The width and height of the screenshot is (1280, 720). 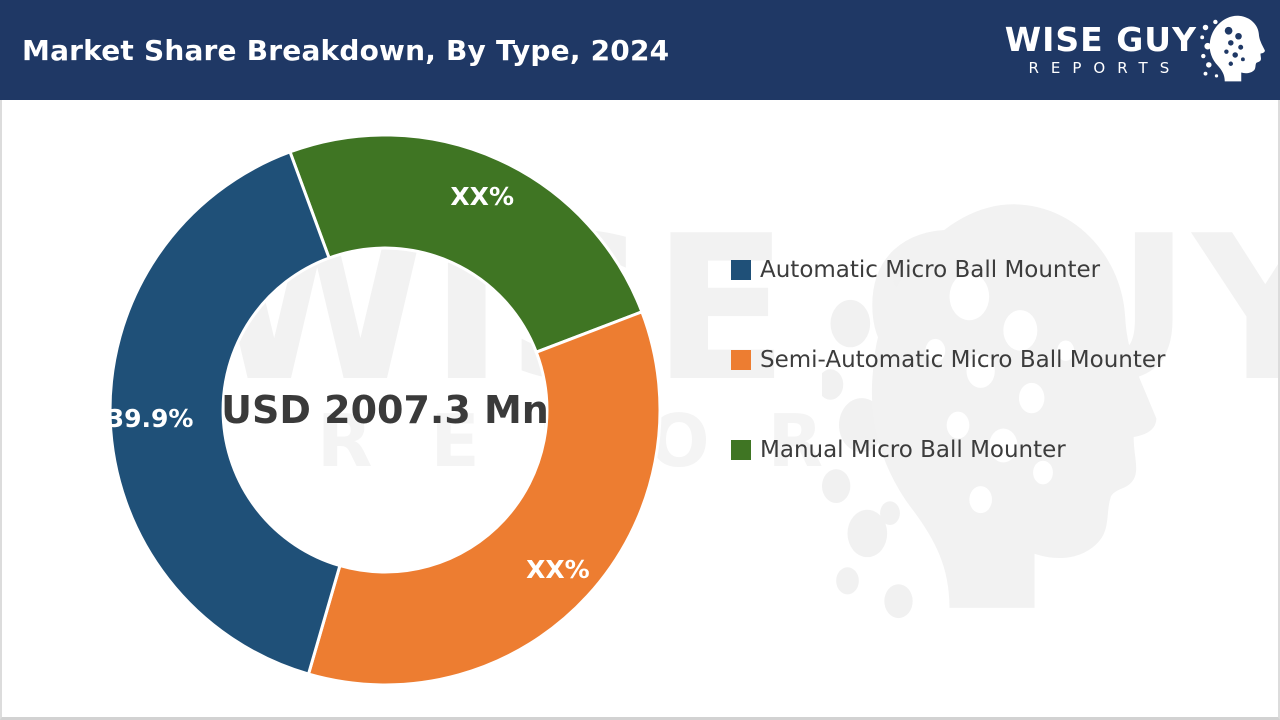 What do you see at coordinates (1232, 48) in the screenshot?
I see `logo-face-icon` at bounding box center [1232, 48].